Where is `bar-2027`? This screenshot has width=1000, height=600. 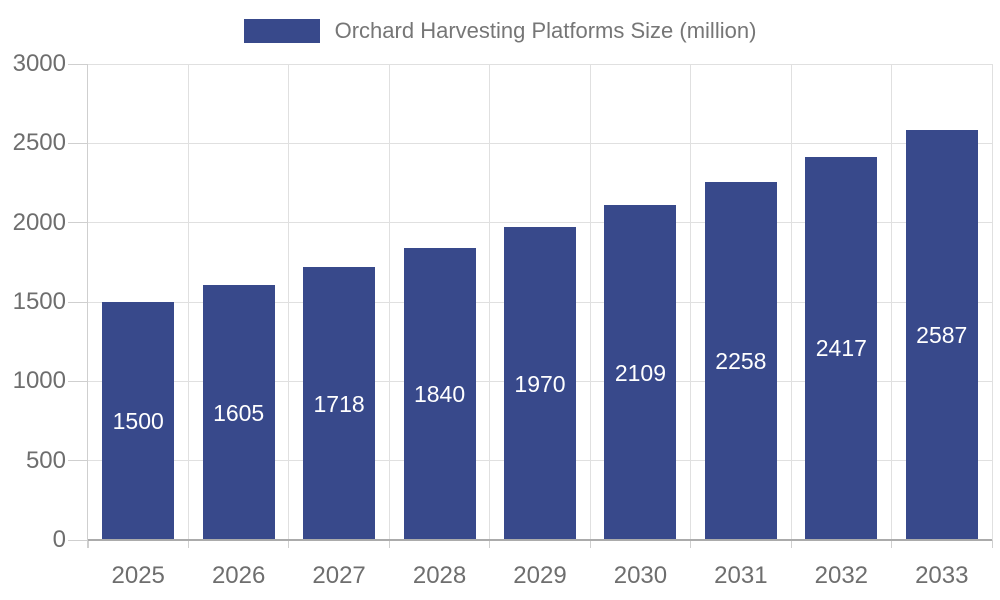
bar-2027 is located at coordinates (339, 403).